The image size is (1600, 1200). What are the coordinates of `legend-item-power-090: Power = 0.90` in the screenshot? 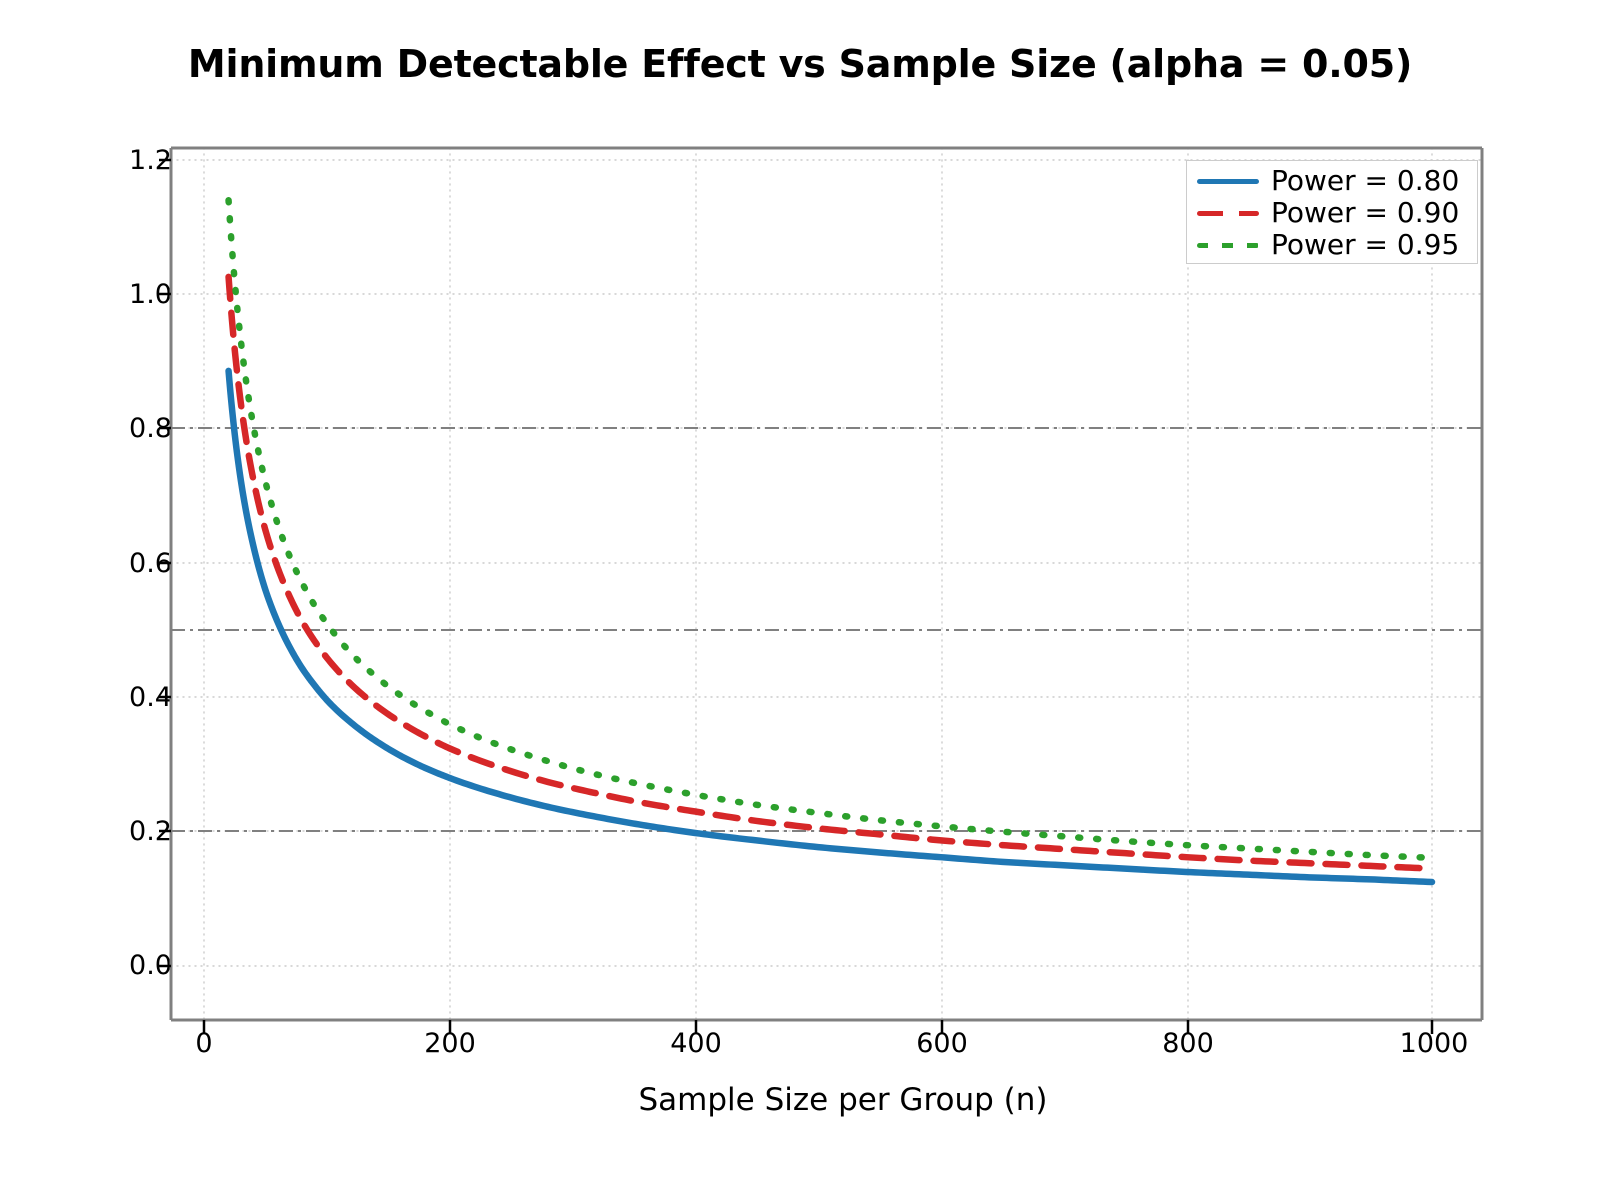 It's located at (1333, 213).